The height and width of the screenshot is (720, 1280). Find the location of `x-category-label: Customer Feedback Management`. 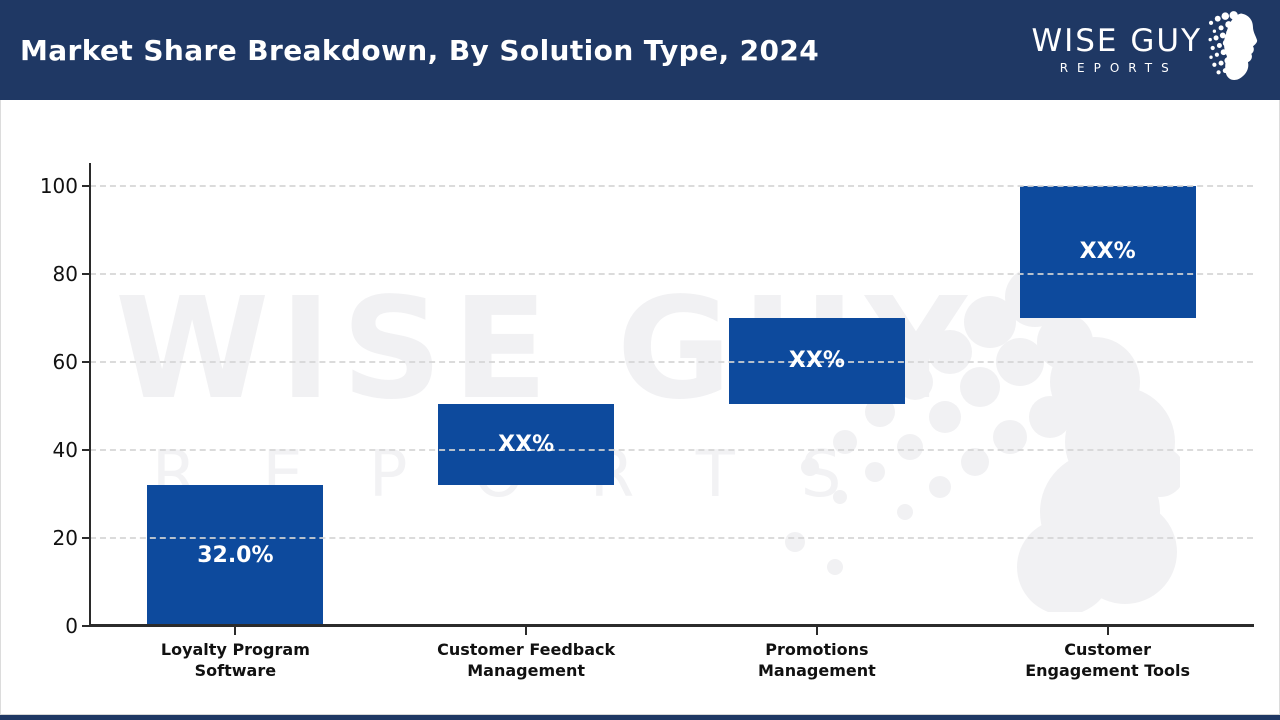

x-category-label: Customer Feedback Management is located at coordinates (526, 660).